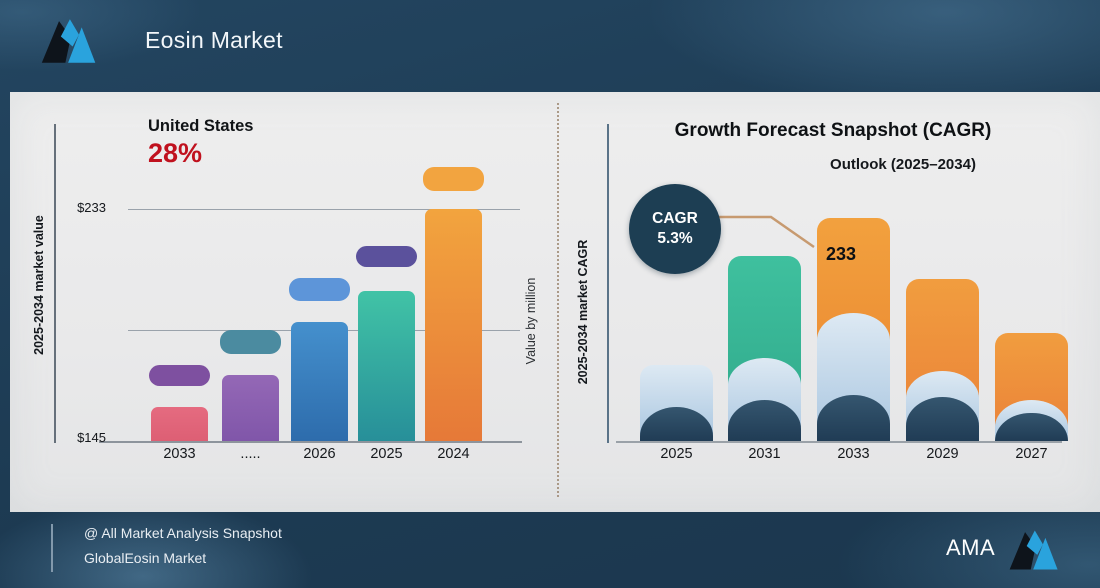 The height and width of the screenshot is (588, 1100). Describe the element at coordinates (971, 547) in the screenshot. I see `footer-brand-text: AMA` at that location.